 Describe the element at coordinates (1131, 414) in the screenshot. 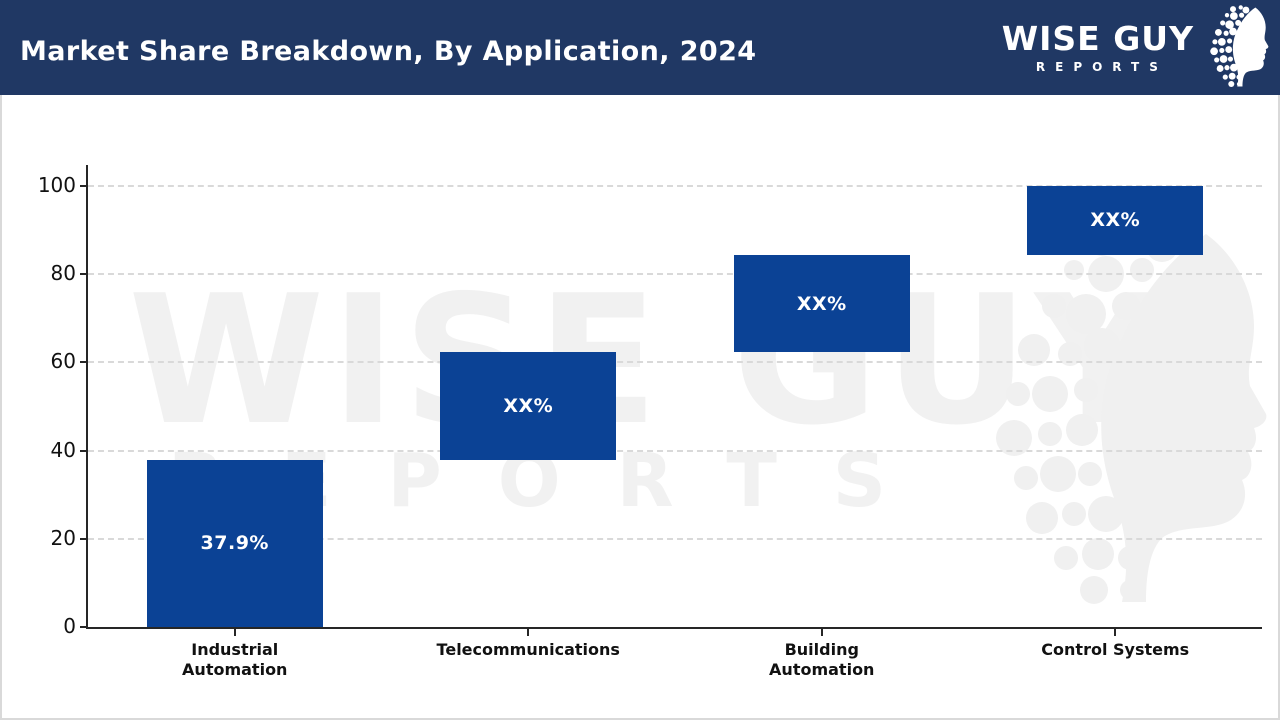

I see `watermark-head-icon` at that location.